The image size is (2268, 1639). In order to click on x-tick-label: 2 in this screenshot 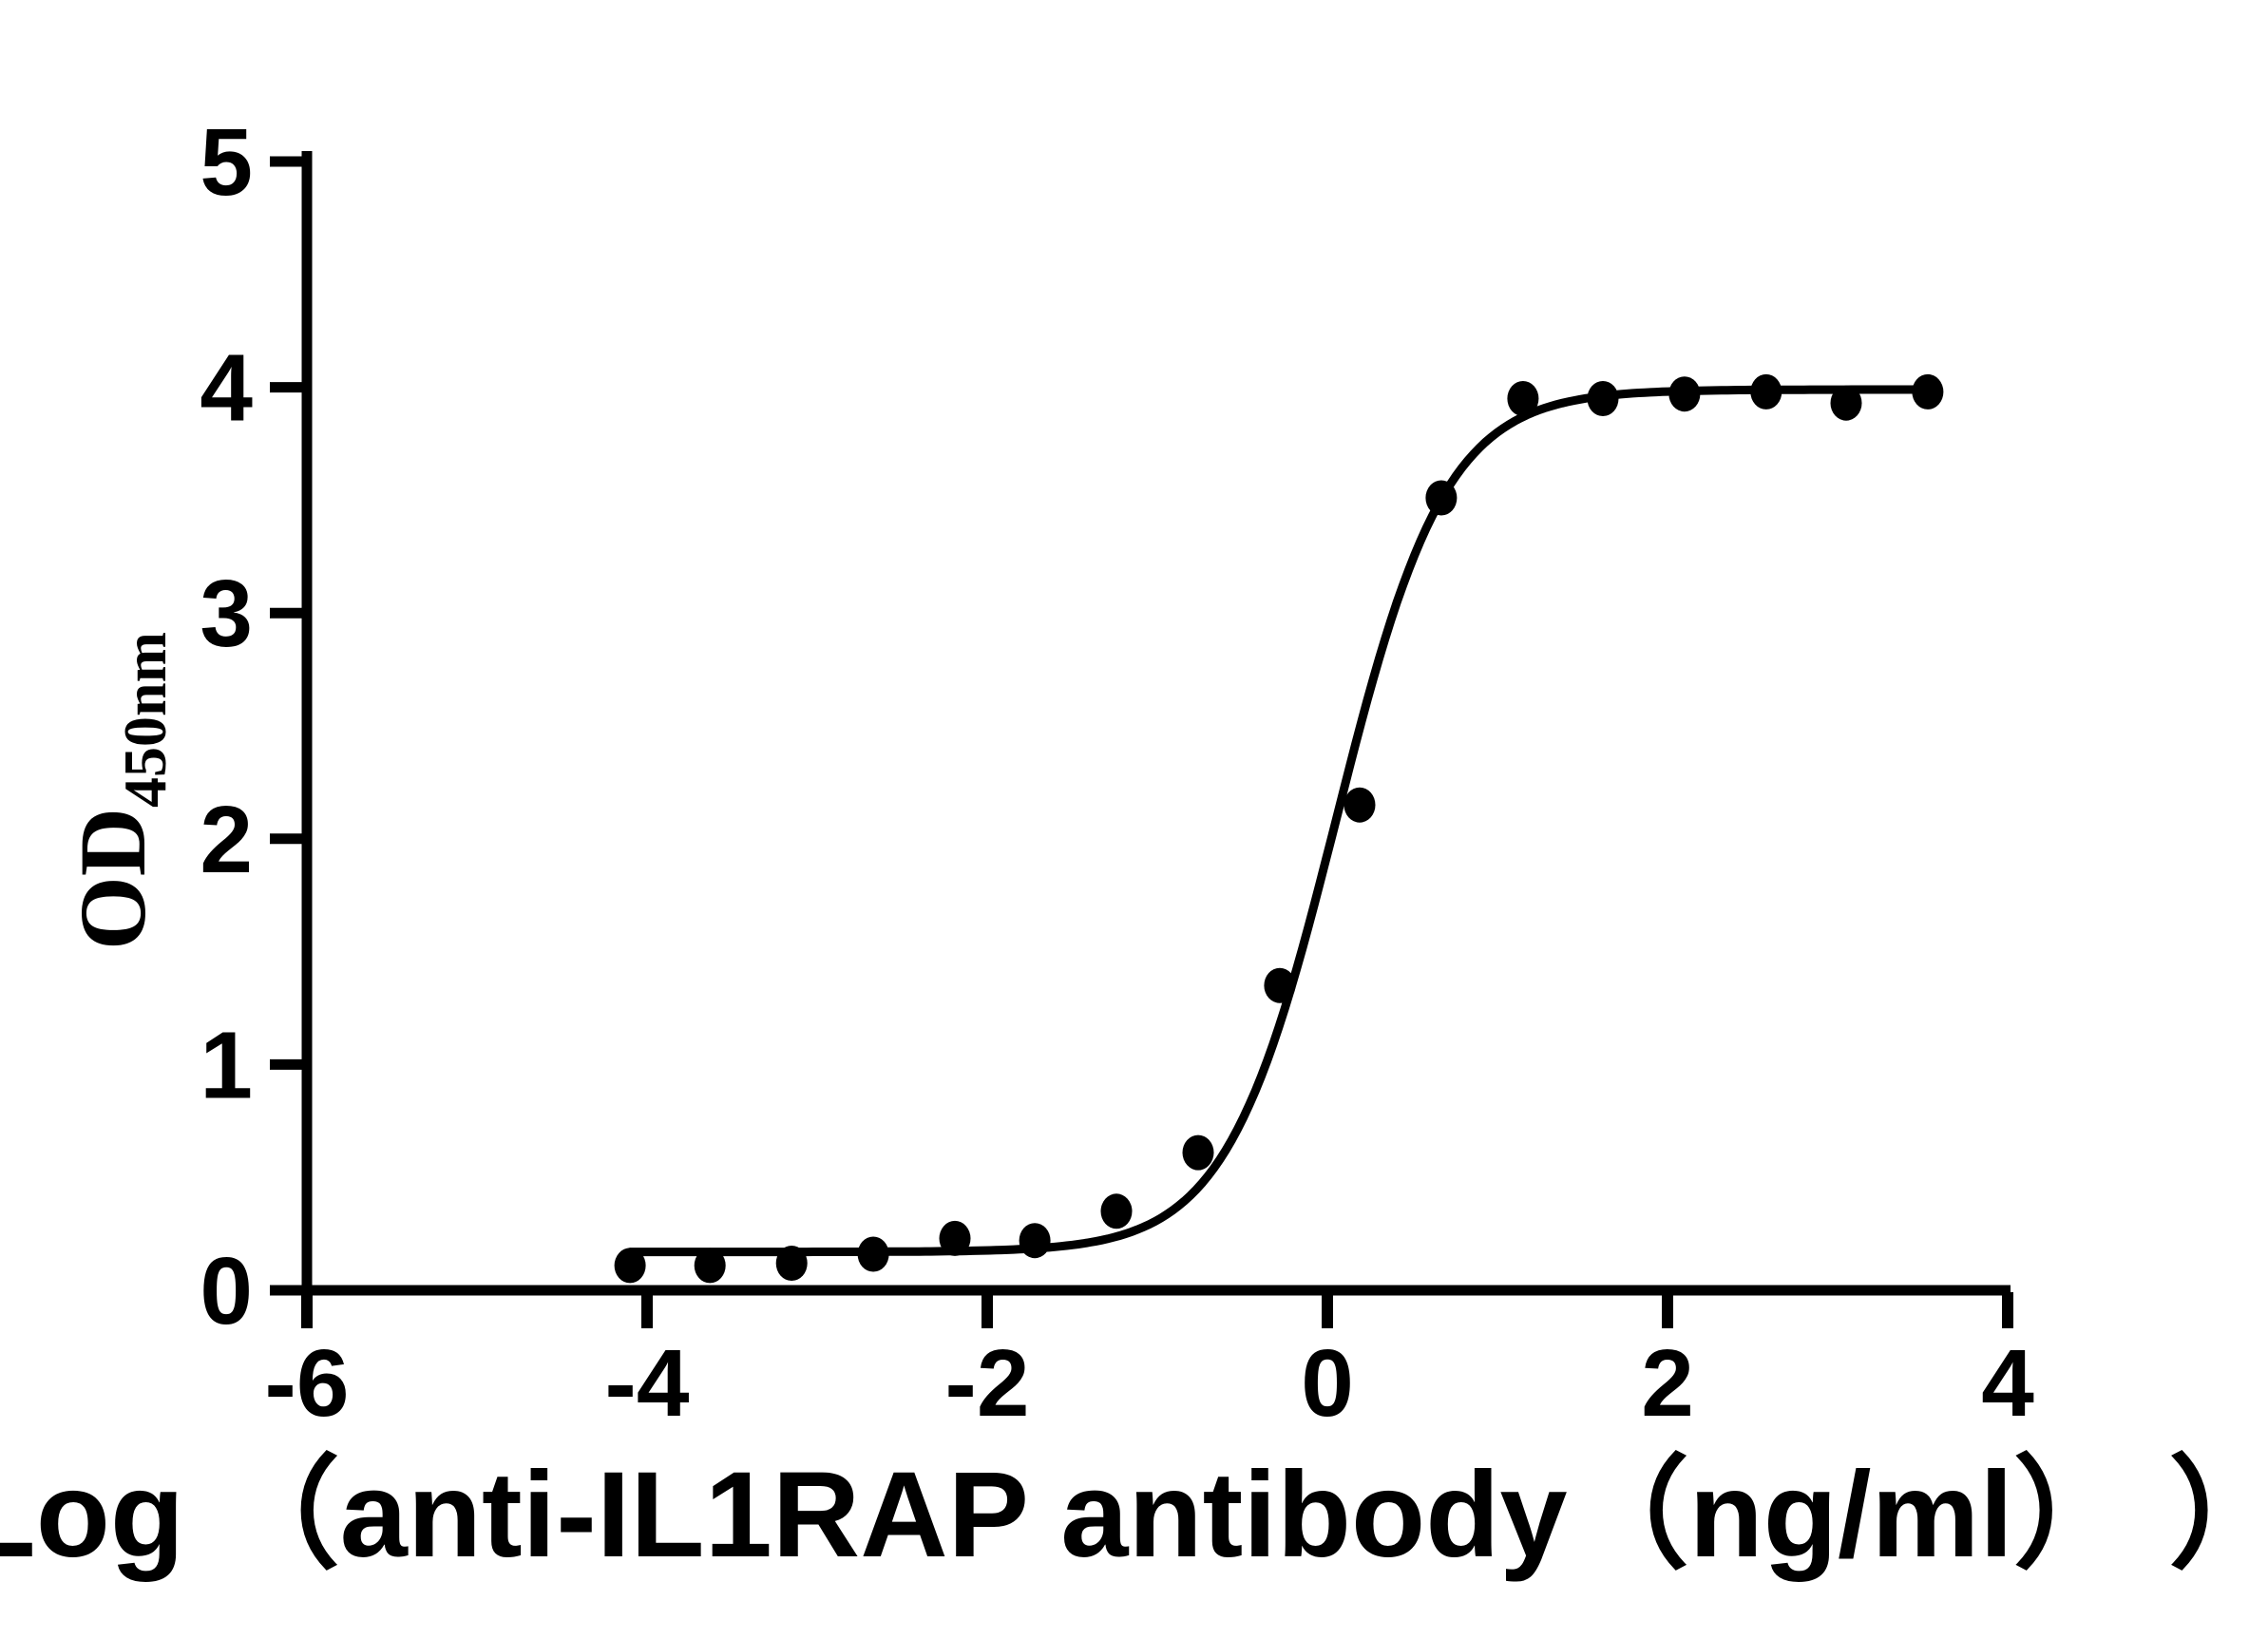, I will do `click(1667, 1383)`.